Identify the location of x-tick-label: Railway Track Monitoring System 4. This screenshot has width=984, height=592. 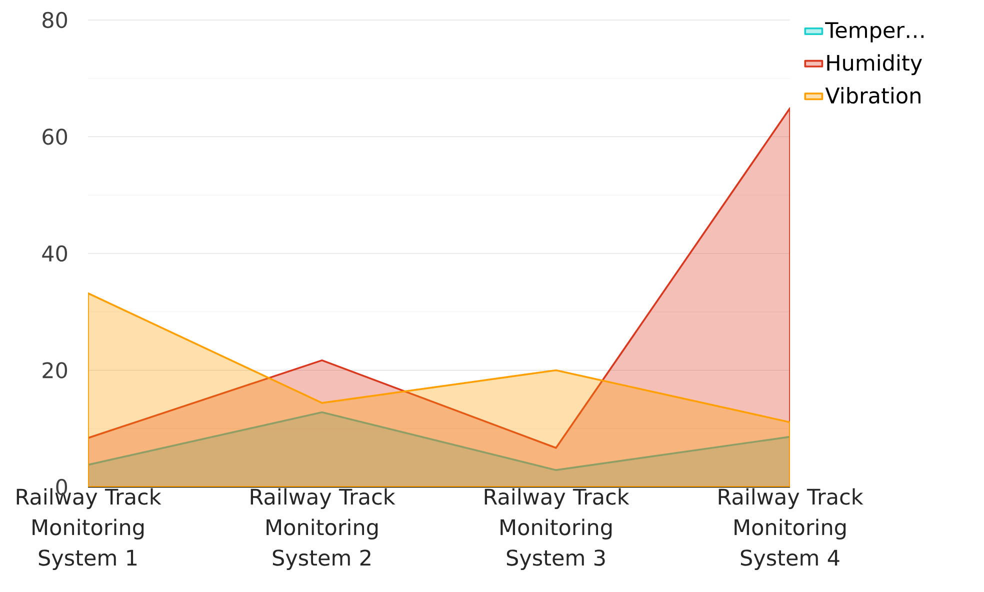
(791, 529).